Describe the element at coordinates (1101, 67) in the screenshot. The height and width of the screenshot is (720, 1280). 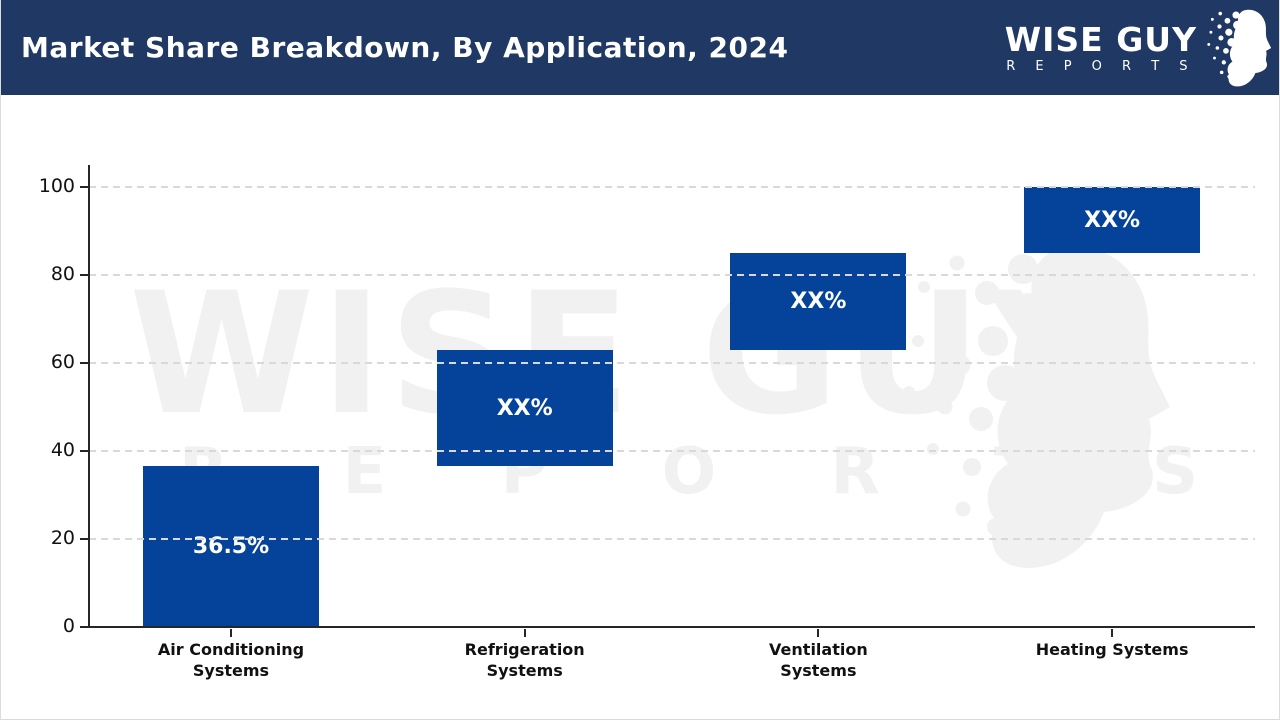
I see `logo-subtitle: R E P O R T S` at that location.